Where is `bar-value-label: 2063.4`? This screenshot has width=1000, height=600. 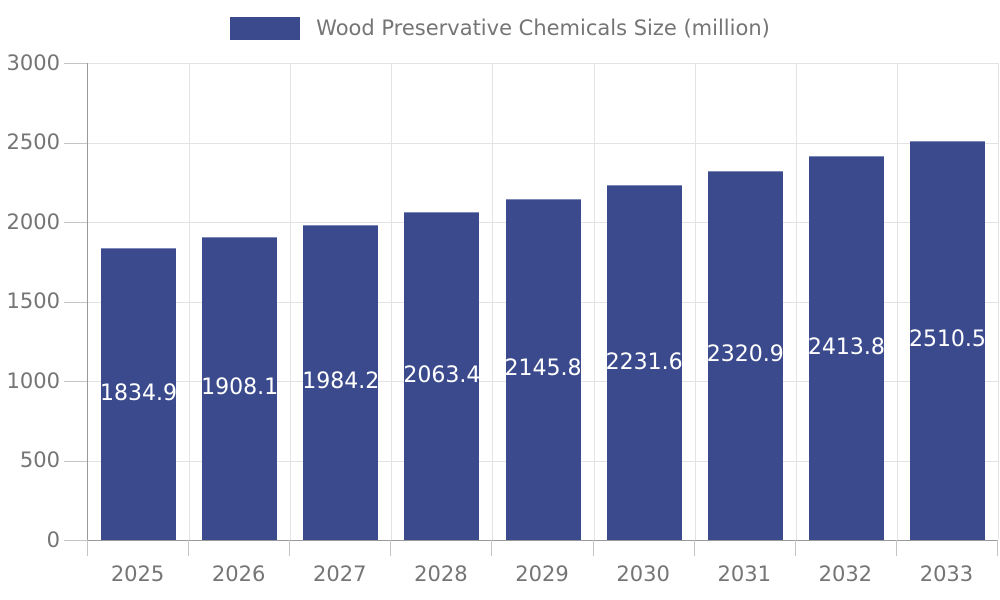
bar-value-label: 2063.4 is located at coordinates (442, 375).